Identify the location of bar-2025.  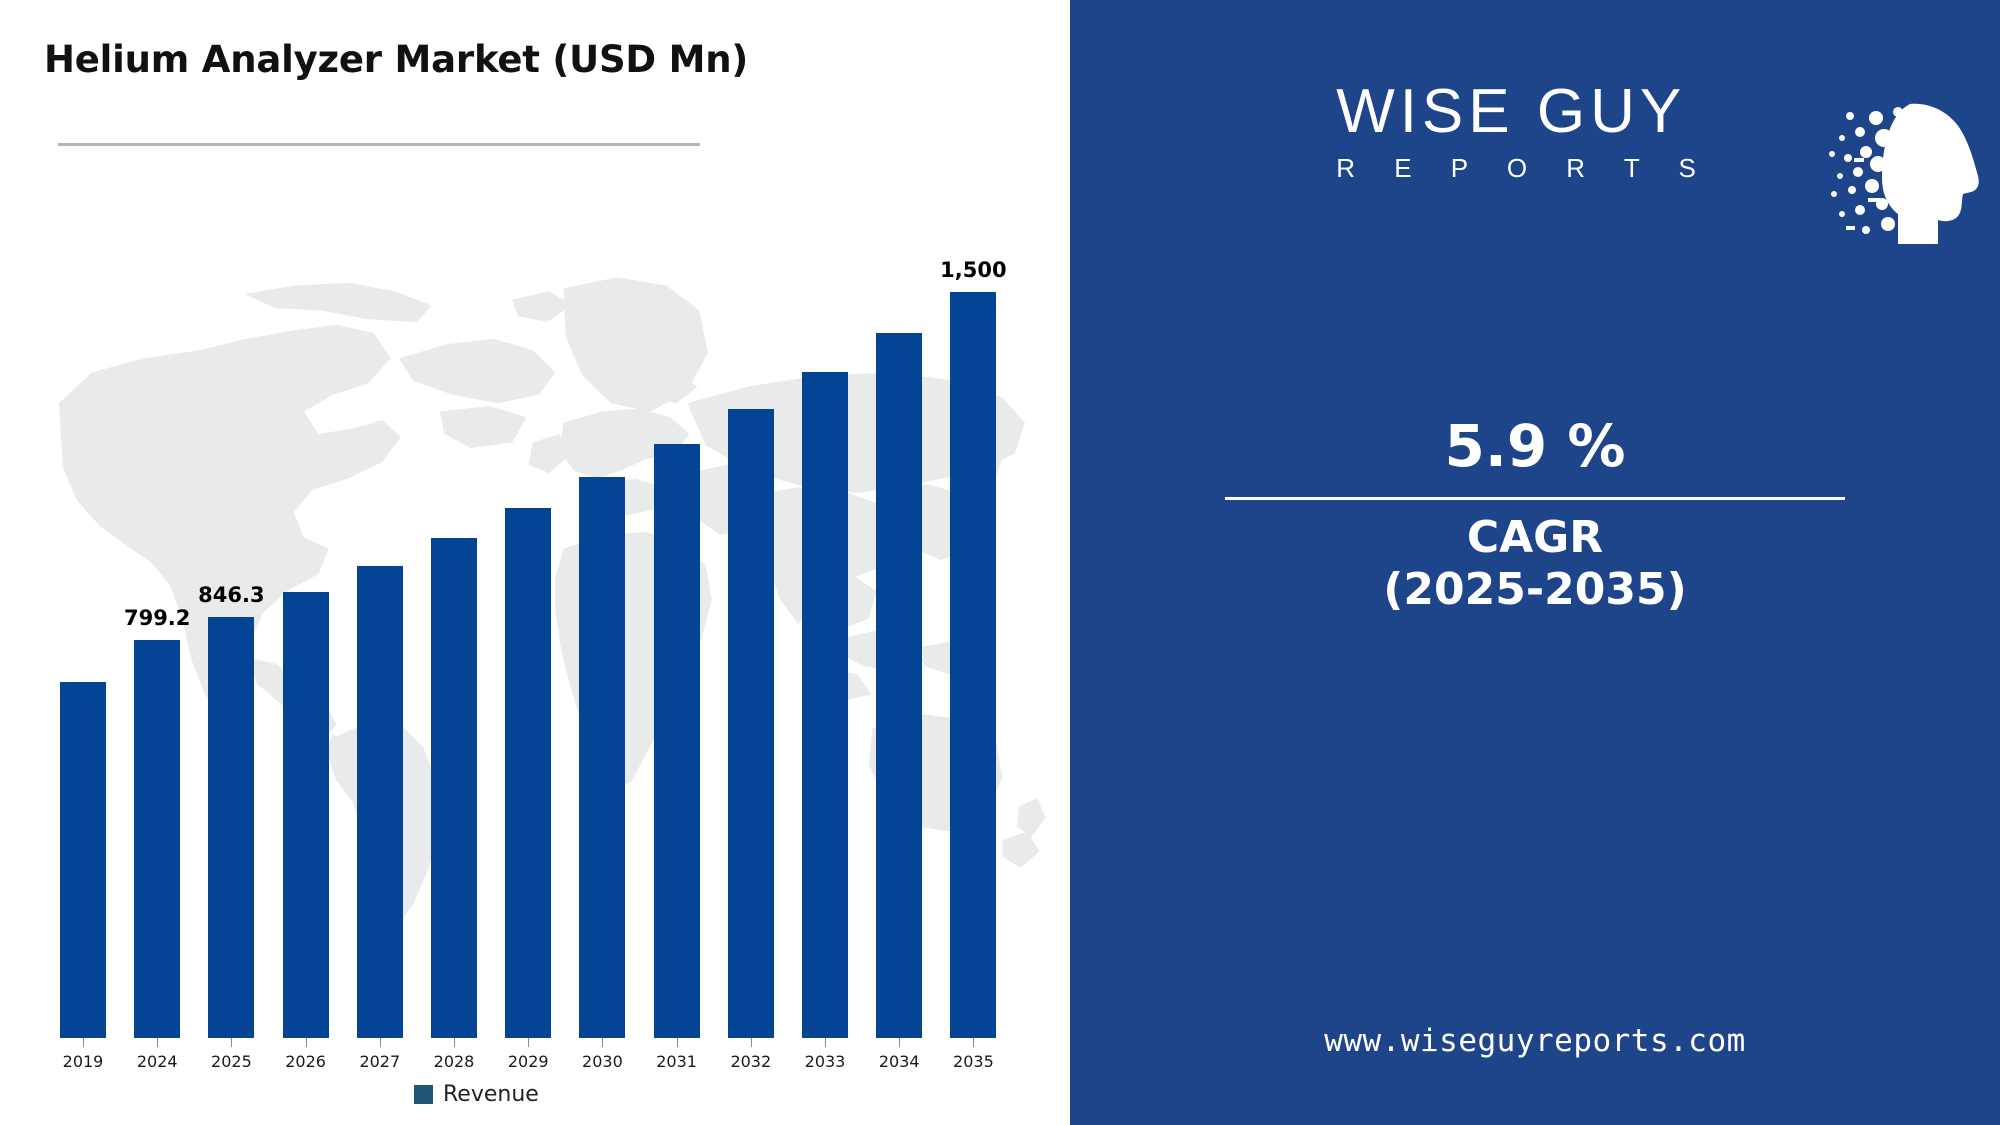
(231, 827).